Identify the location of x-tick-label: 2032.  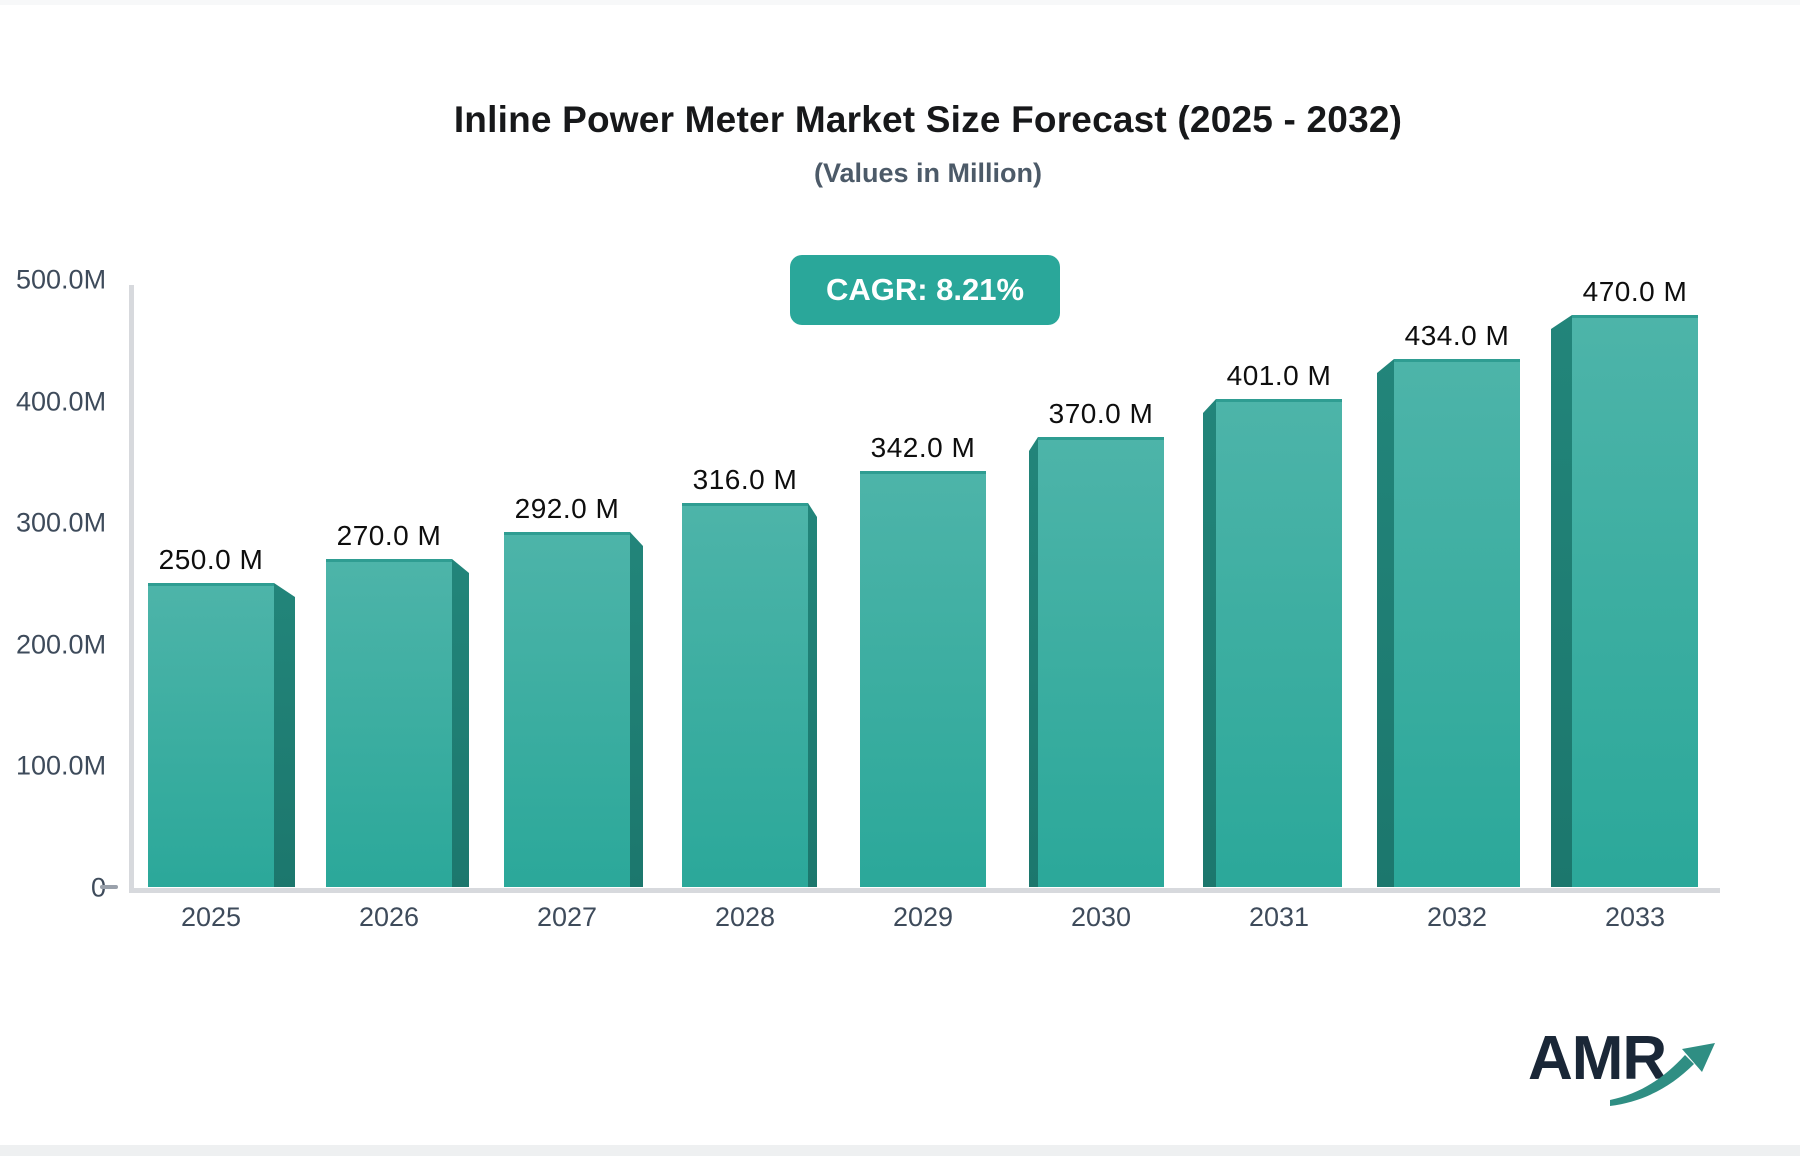
(1457, 917).